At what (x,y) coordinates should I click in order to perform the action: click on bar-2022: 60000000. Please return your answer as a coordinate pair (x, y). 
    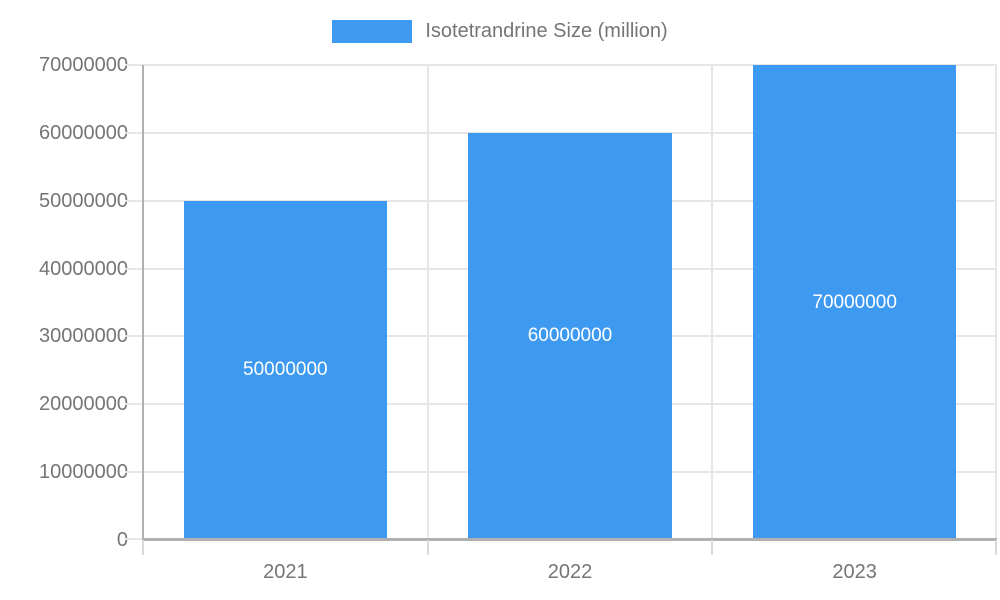
    Looking at the image, I should click on (570, 336).